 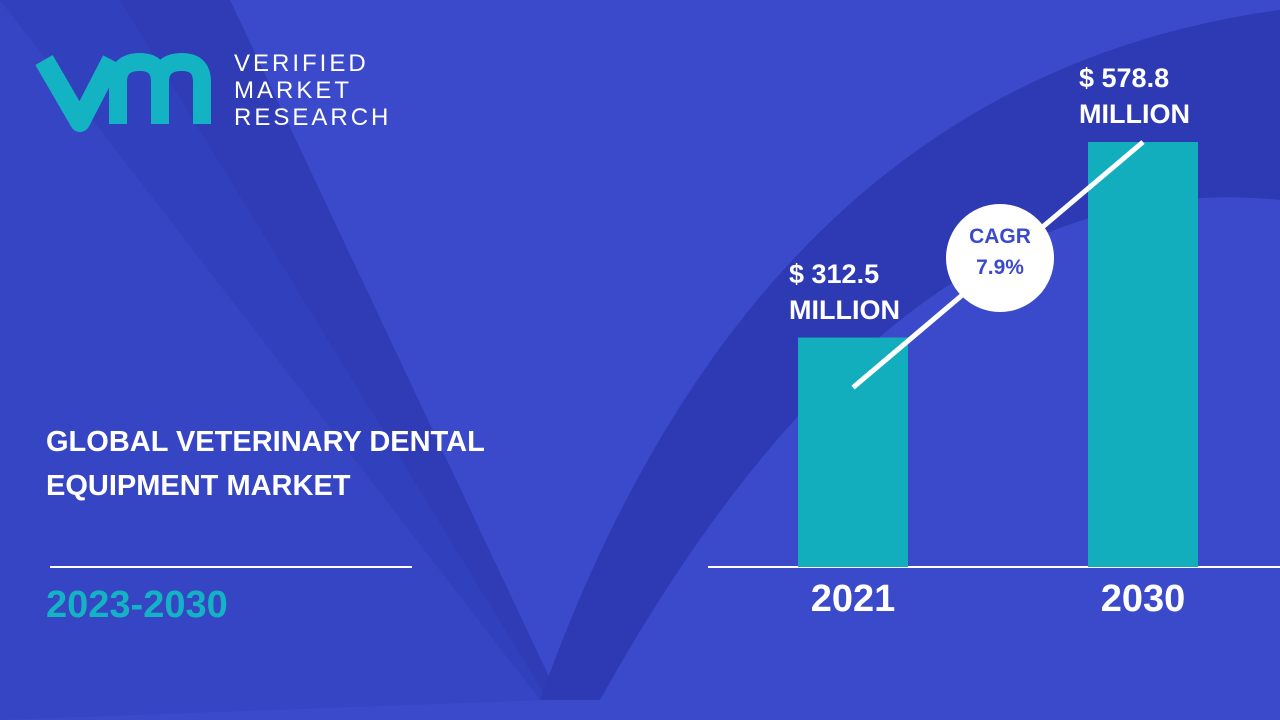 What do you see at coordinates (853, 599) in the screenshot?
I see `x-tick-label: 2021` at bounding box center [853, 599].